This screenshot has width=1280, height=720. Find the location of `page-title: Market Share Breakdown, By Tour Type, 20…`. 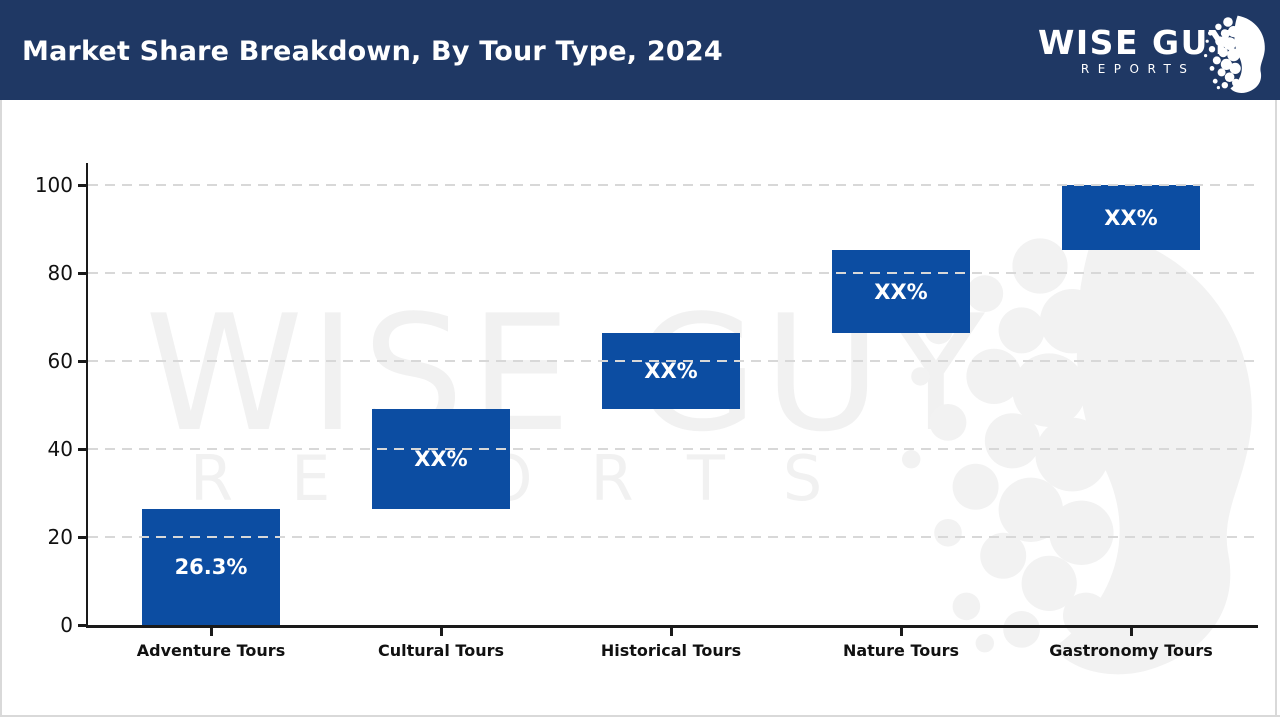

page-title: Market Share Breakdown, By Tour Type, 20… is located at coordinates (372, 51).